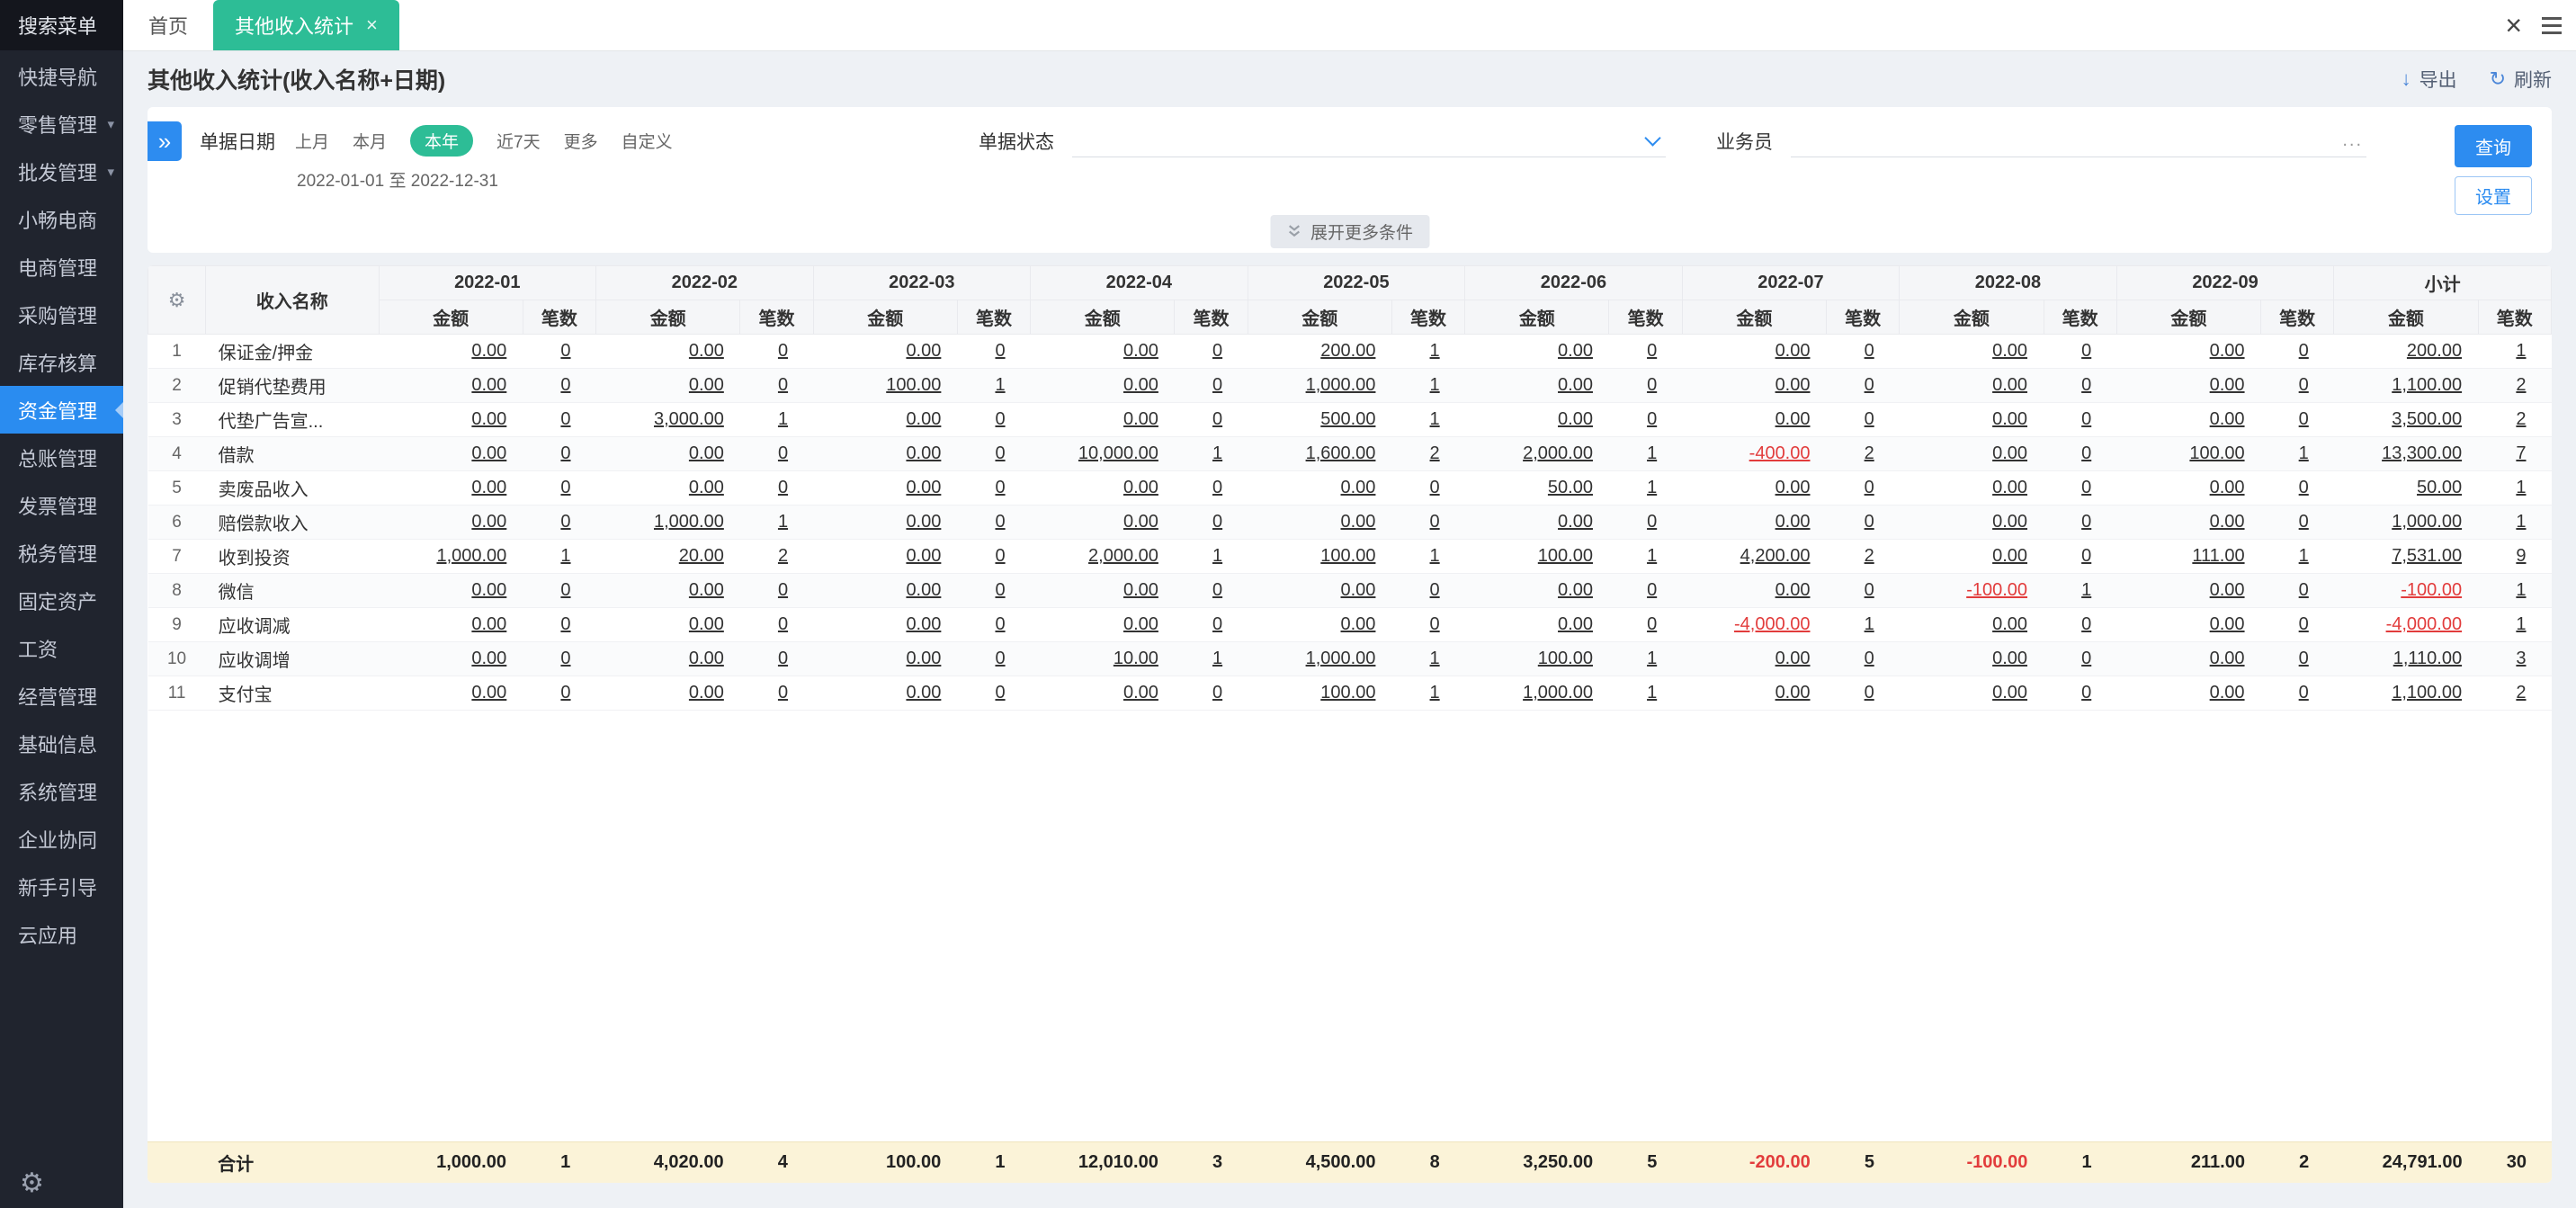 Image resolution: width=2576 pixels, height=1208 pixels. Describe the element at coordinates (518, 142) in the screenshot. I see `quick-range-近7天: 近7天` at that location.